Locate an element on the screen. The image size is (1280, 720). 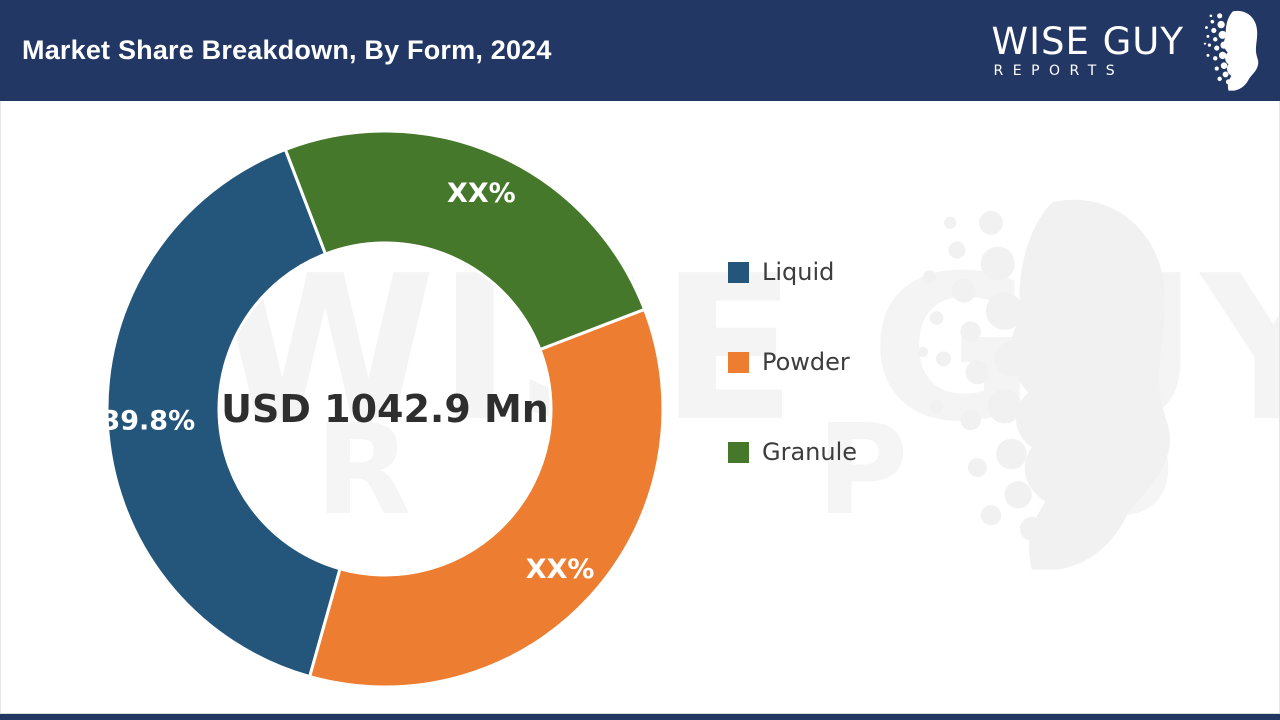
slice-liquid is located at coordinates (223, 413).